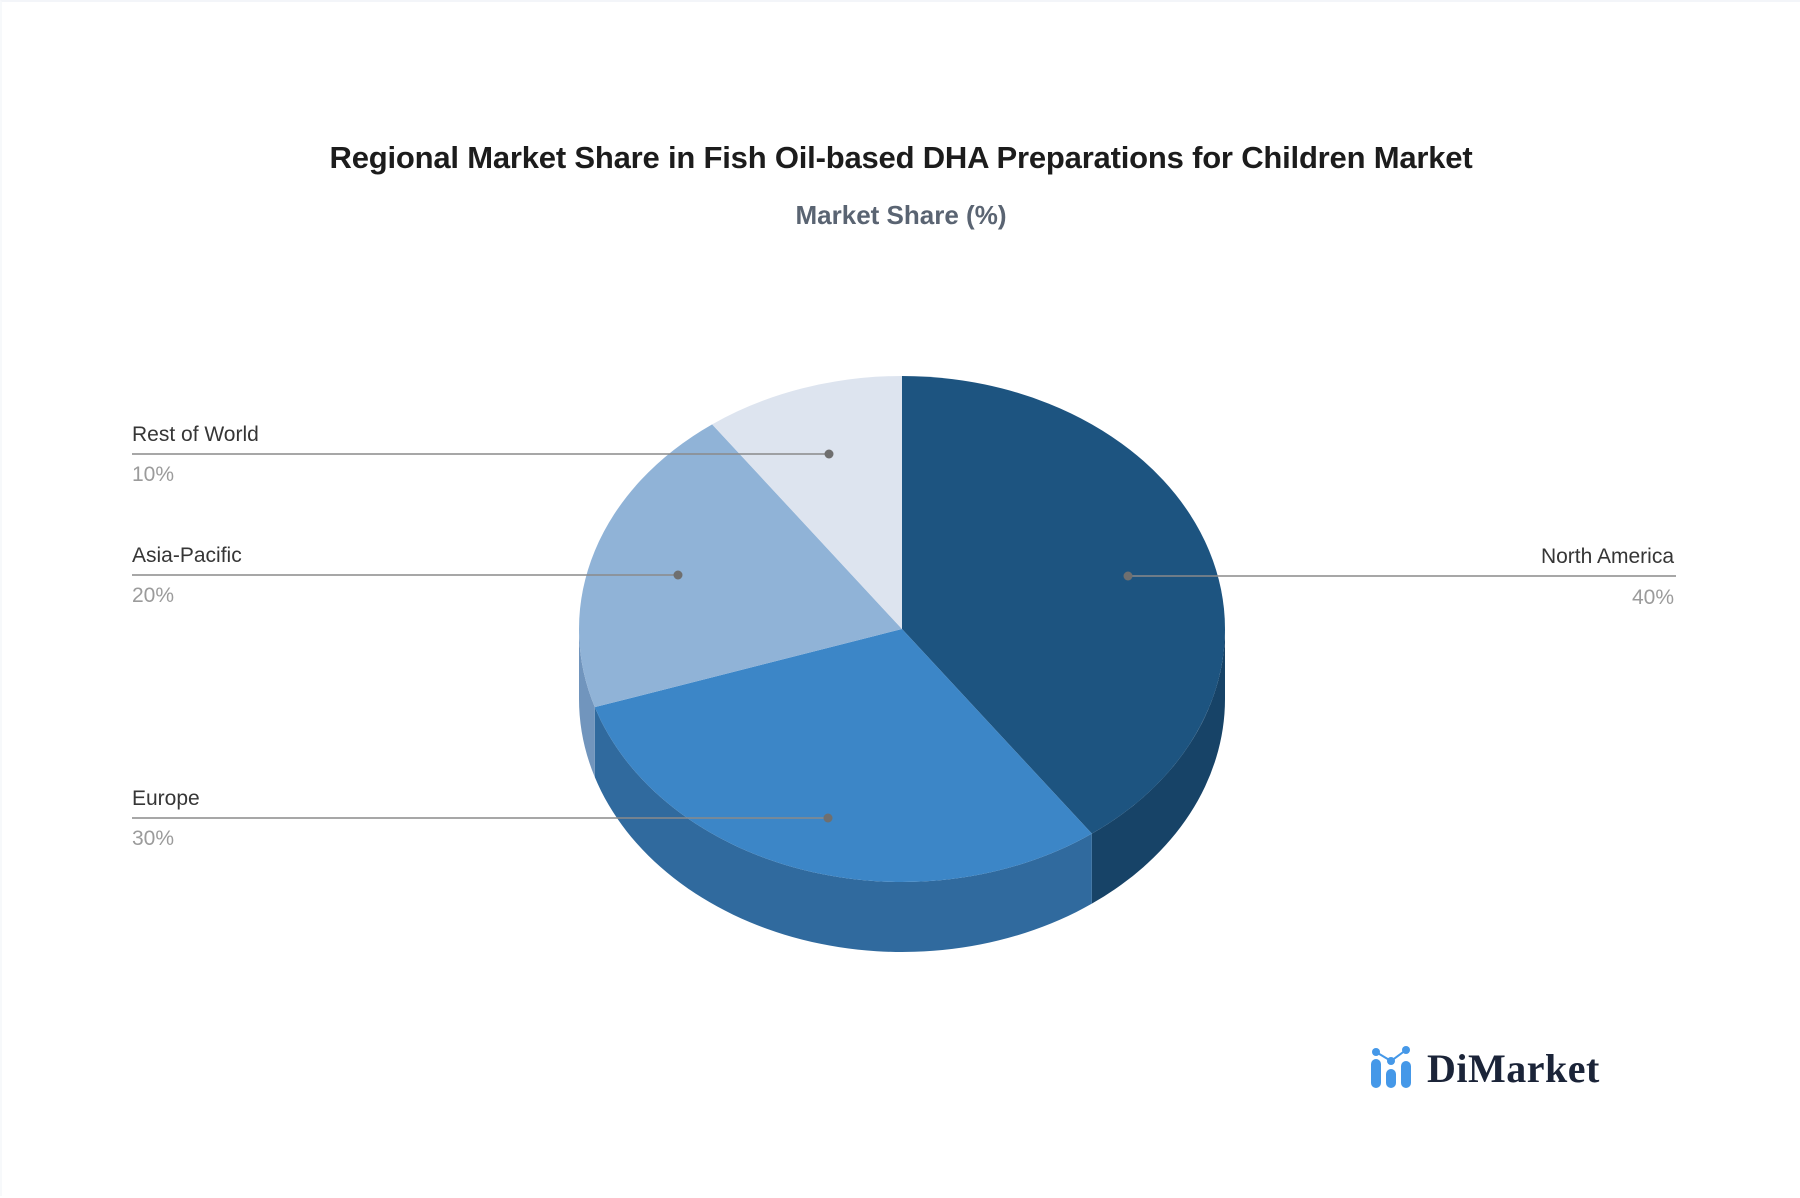 The image size is (1800, 1198). I want to click on pie-slice-north-america, so click(1063, 605).